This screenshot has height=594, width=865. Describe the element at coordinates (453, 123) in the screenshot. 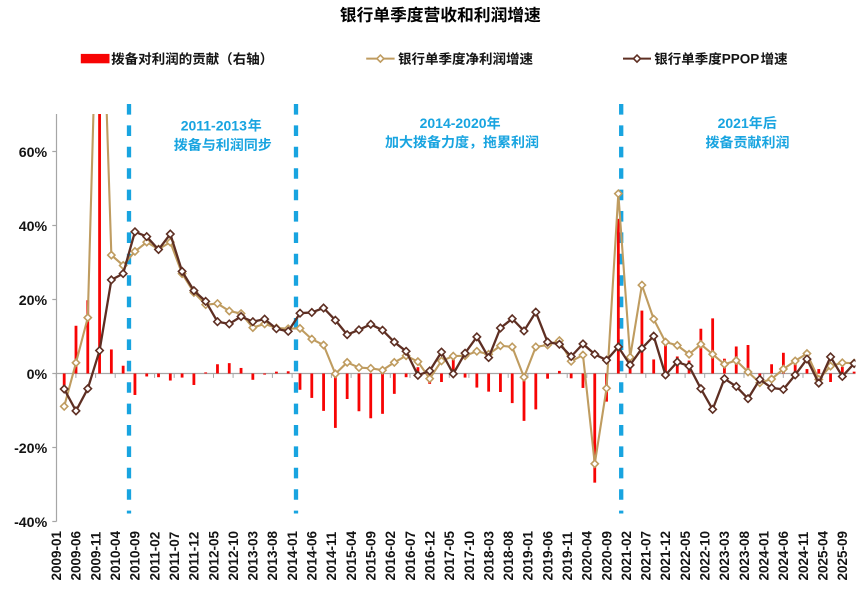

I see `svg-text: 2014-2020` at that location.